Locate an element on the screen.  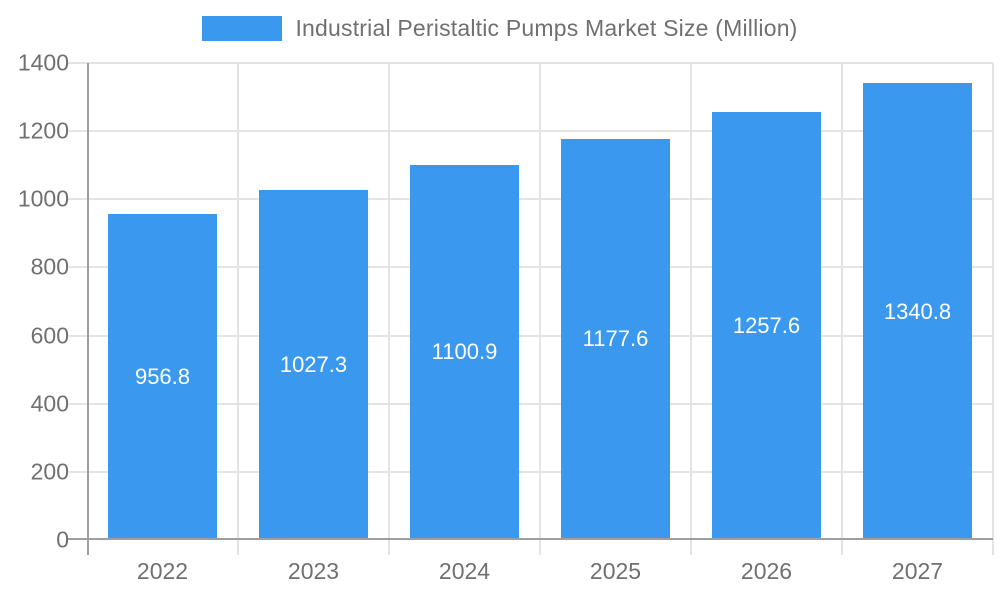
bar-2026: 1257.6 is located at coordinates (766, 325).